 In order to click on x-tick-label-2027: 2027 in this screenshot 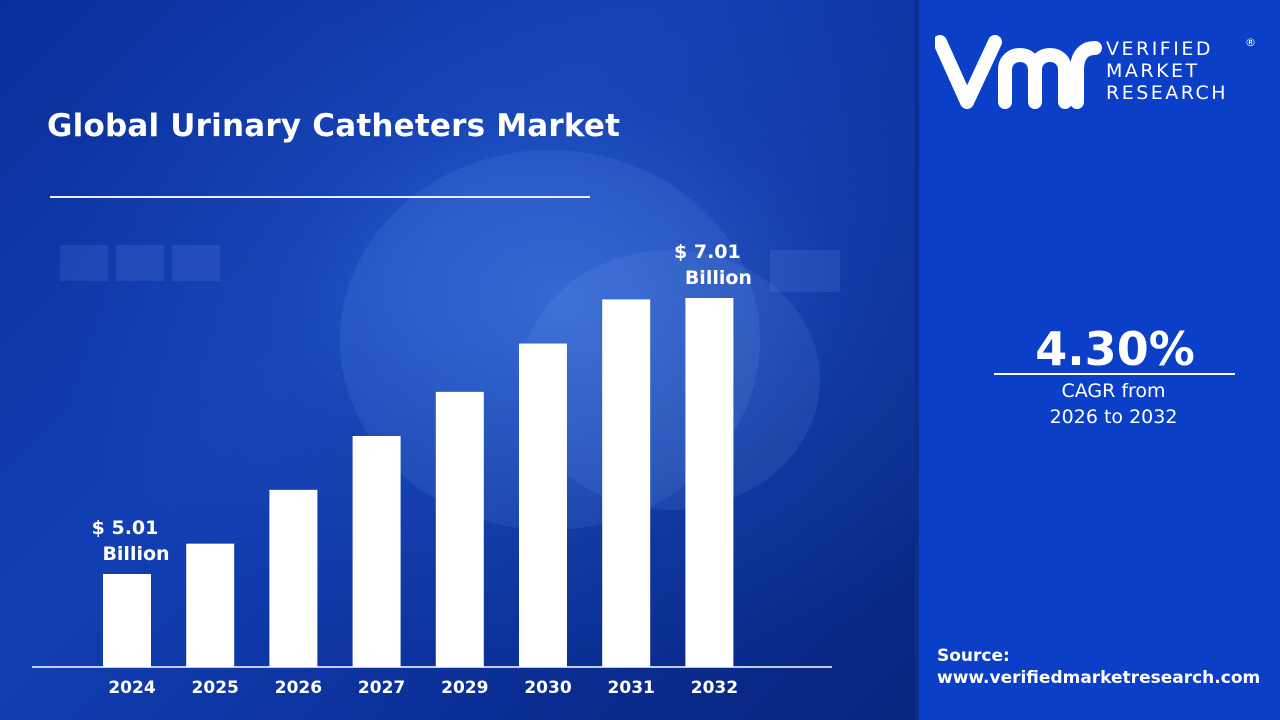, I will do `click(381, 688)`.